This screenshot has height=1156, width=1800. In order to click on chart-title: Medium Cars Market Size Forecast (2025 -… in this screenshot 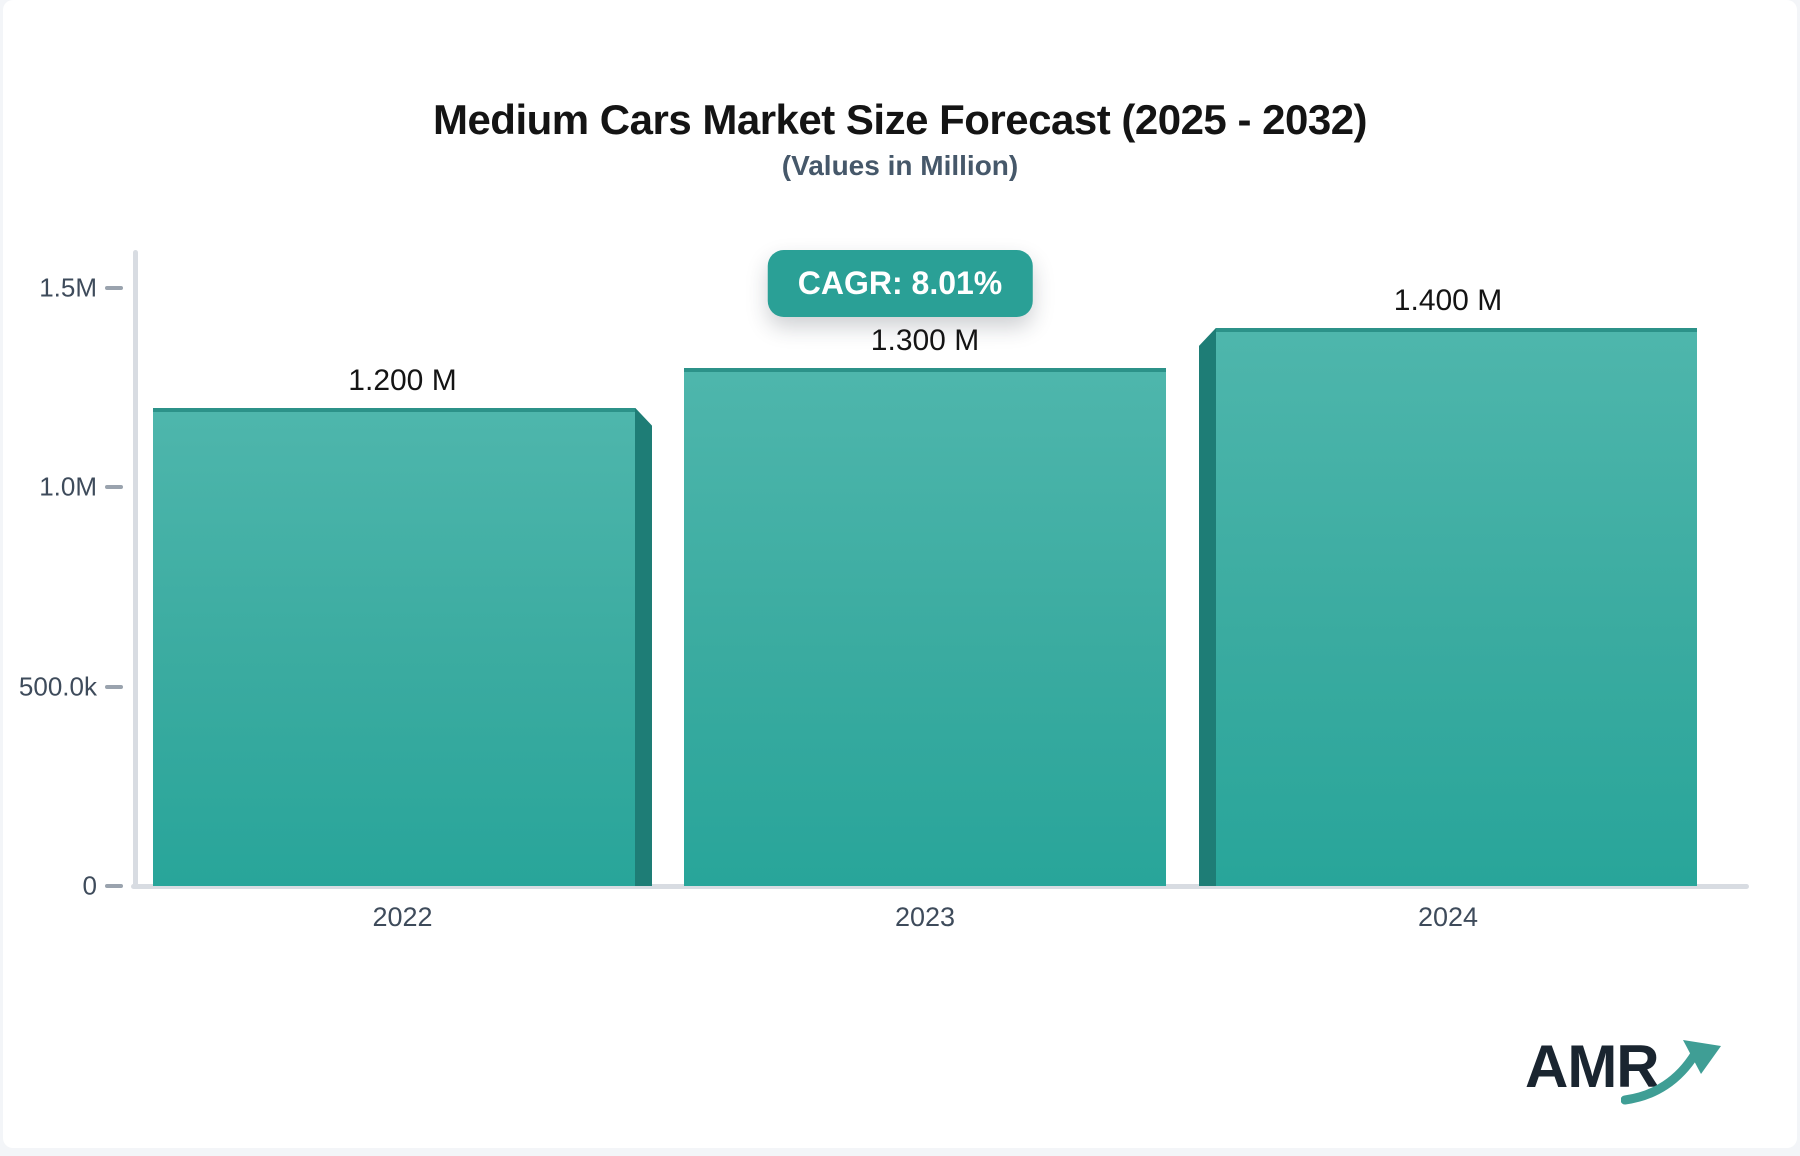, I will do `click(900, 119)`.